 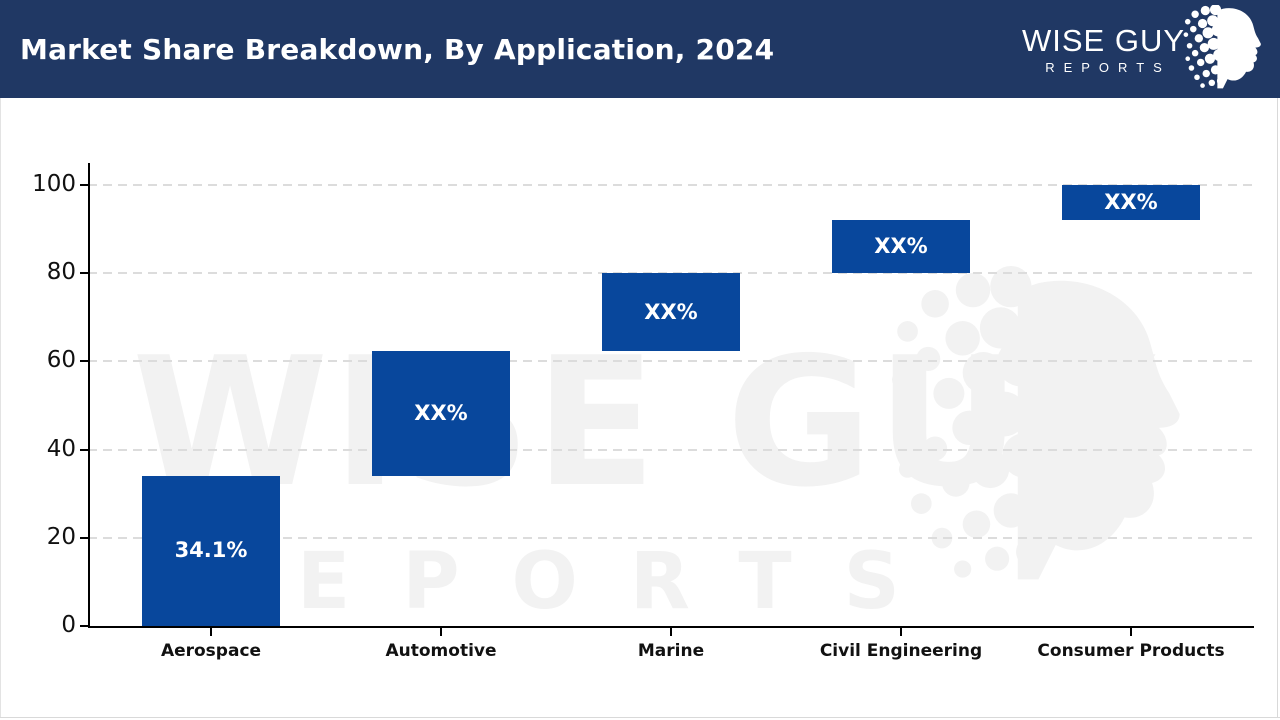 What do you see at coordinates (901, 651) in the screenshot?
I see `x-category-label-3: Civil Engineering` at bounding box center [901, 651].